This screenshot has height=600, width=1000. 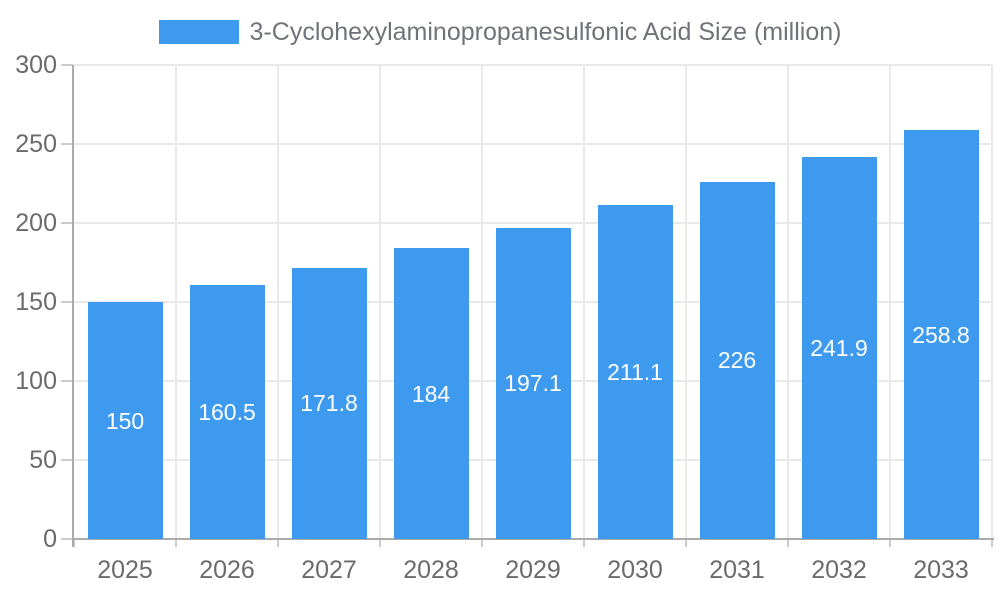 What do you see at coordinates (227, 570) in the screenshot?
I see `x-tick-label: 2026` at bounding box center [227, 570].